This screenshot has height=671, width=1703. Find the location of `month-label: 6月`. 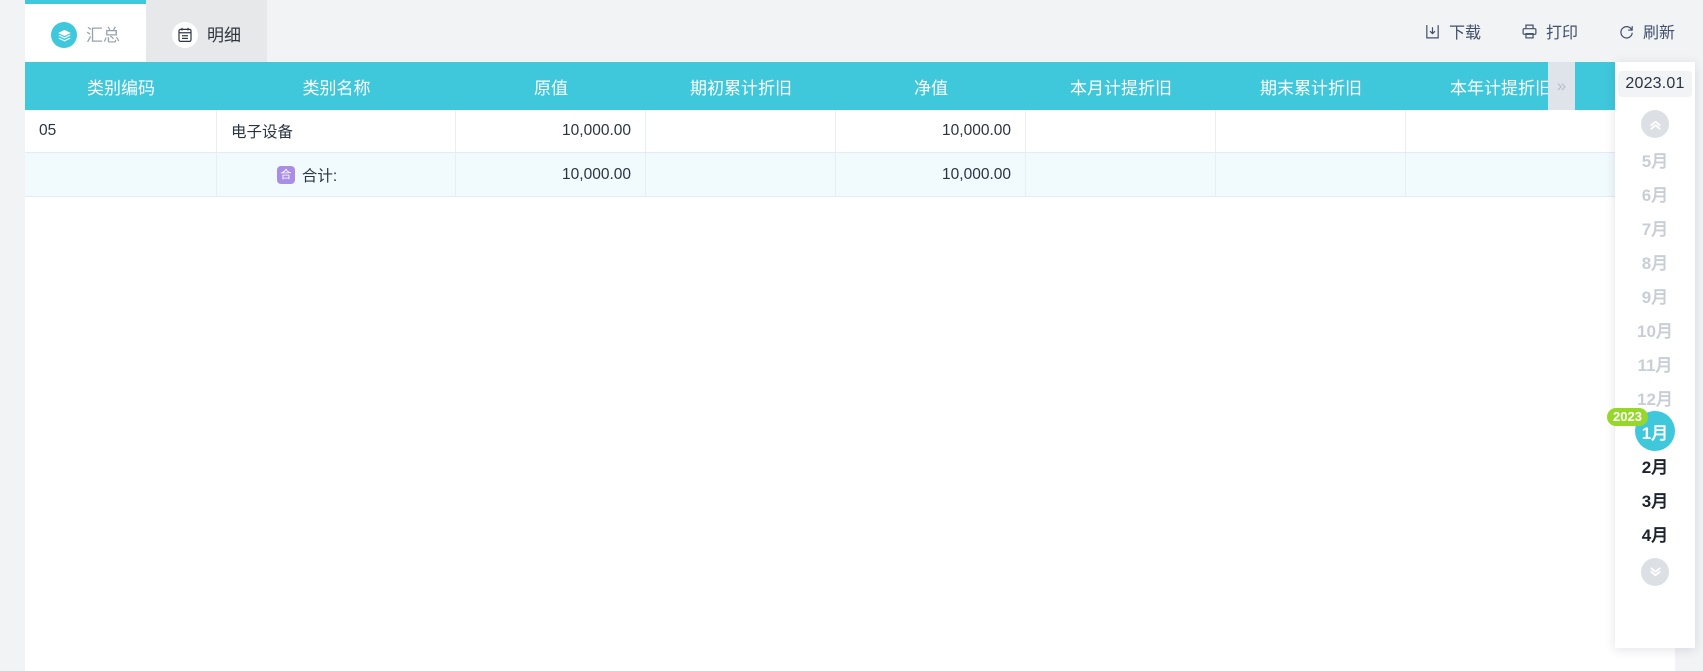

month-label: 6月 is located at coordinates (1655, 195).